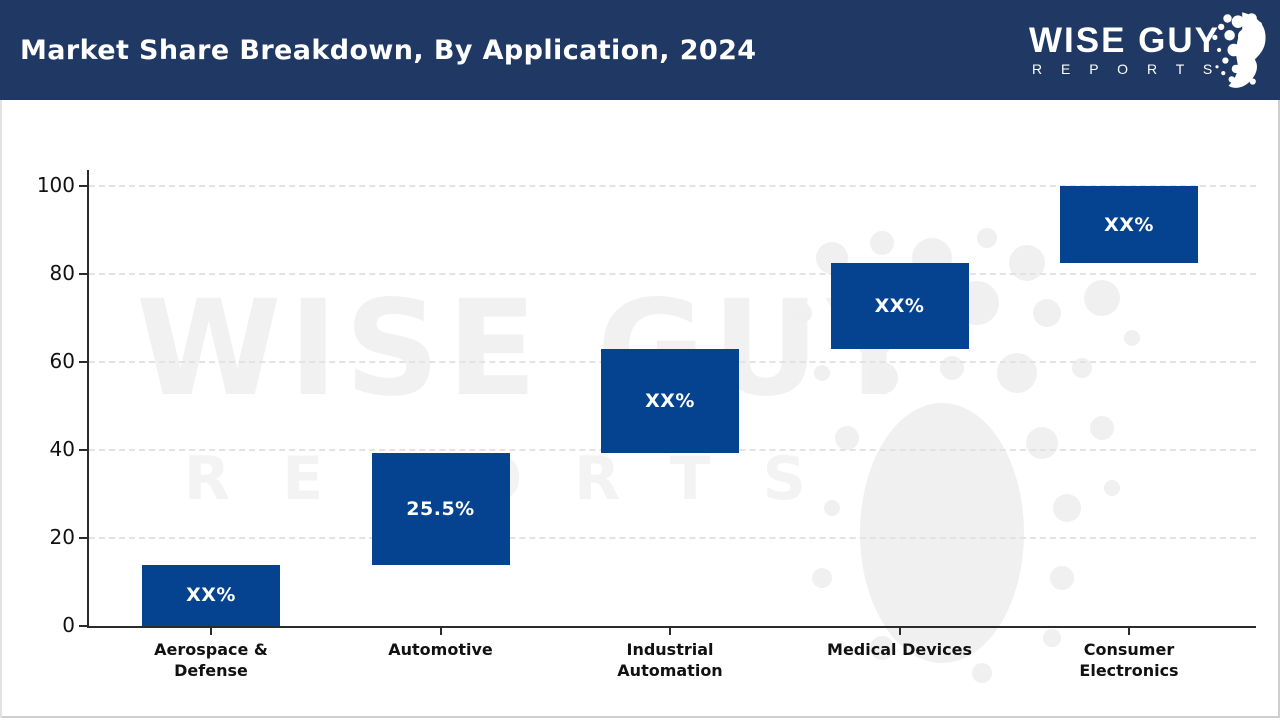 Image resolution: width=1280 pixels, height=720 pixels. I want to click on bar-value-label: 25.5%, so click(440, 508).